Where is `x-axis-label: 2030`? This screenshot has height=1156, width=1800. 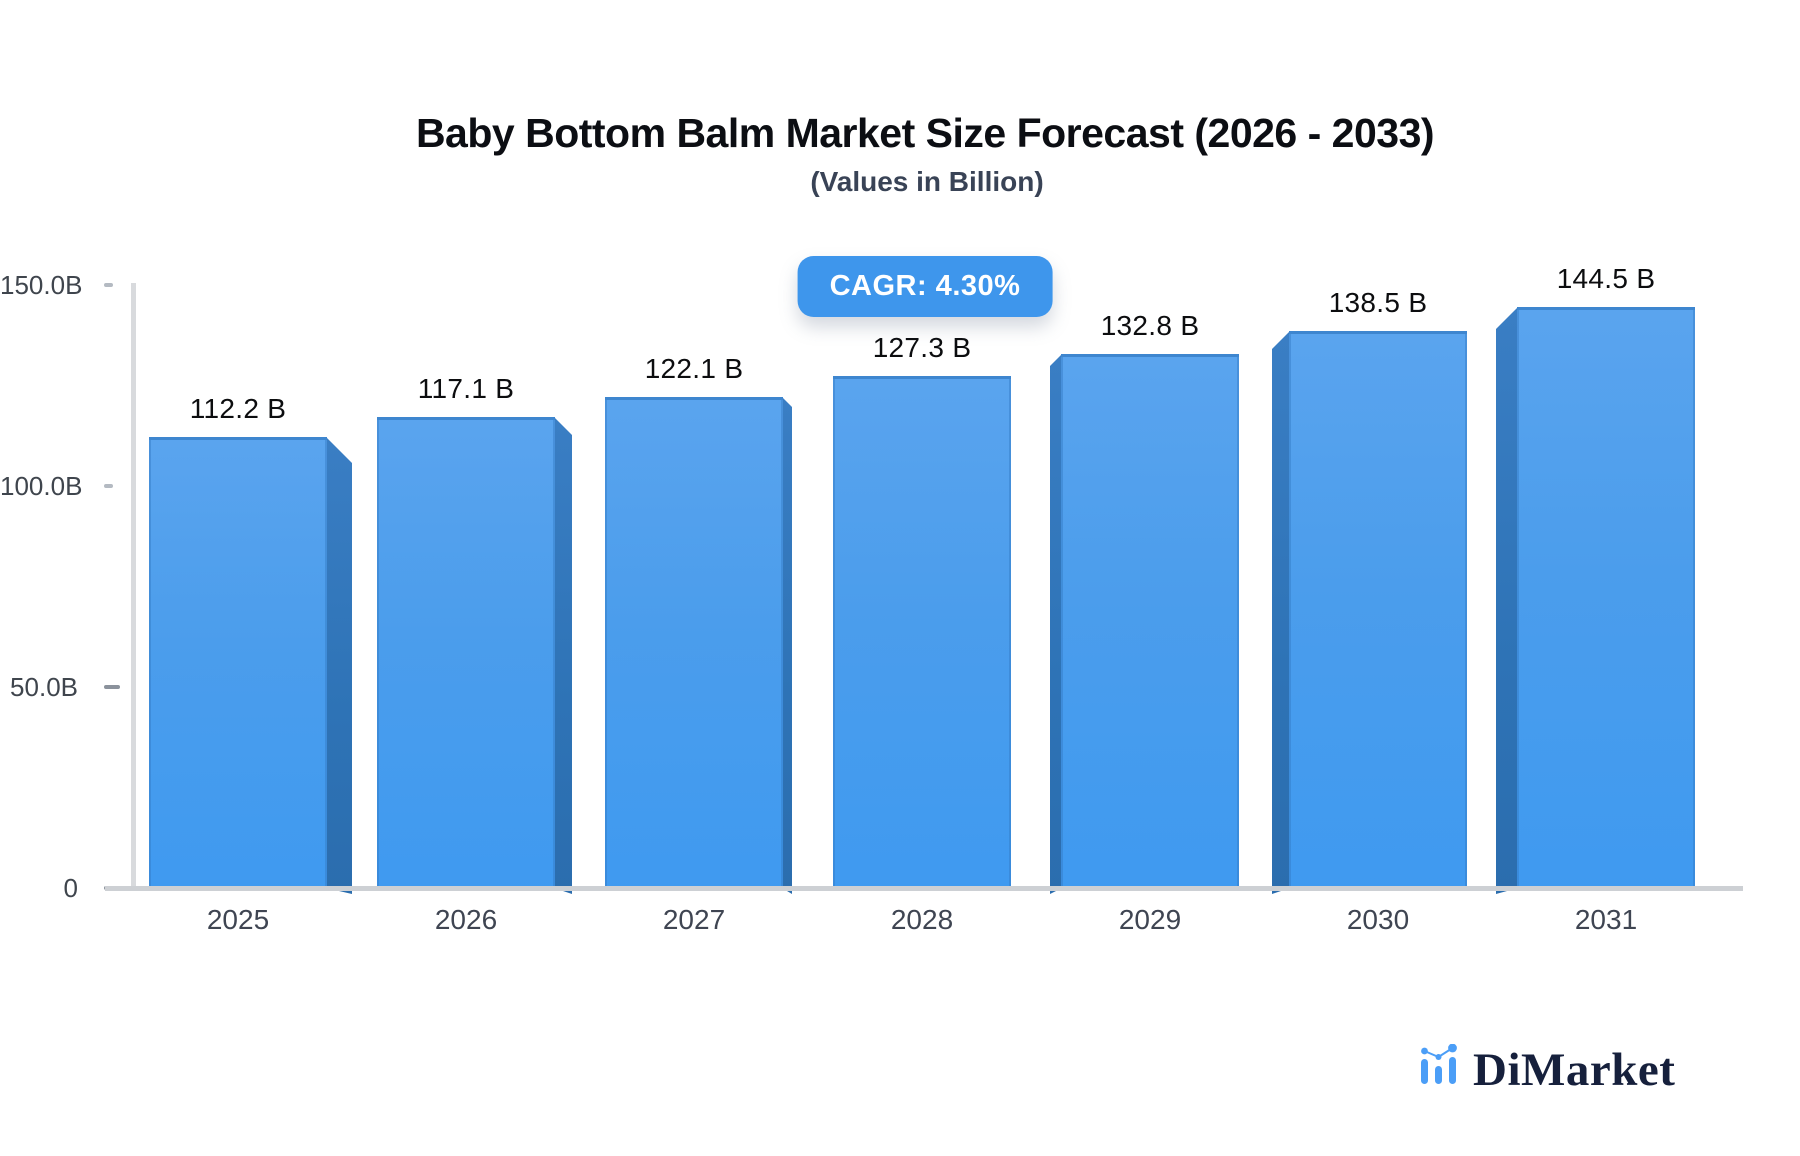 x-axis-label: 2030 is located at coordinates (1378, 919).